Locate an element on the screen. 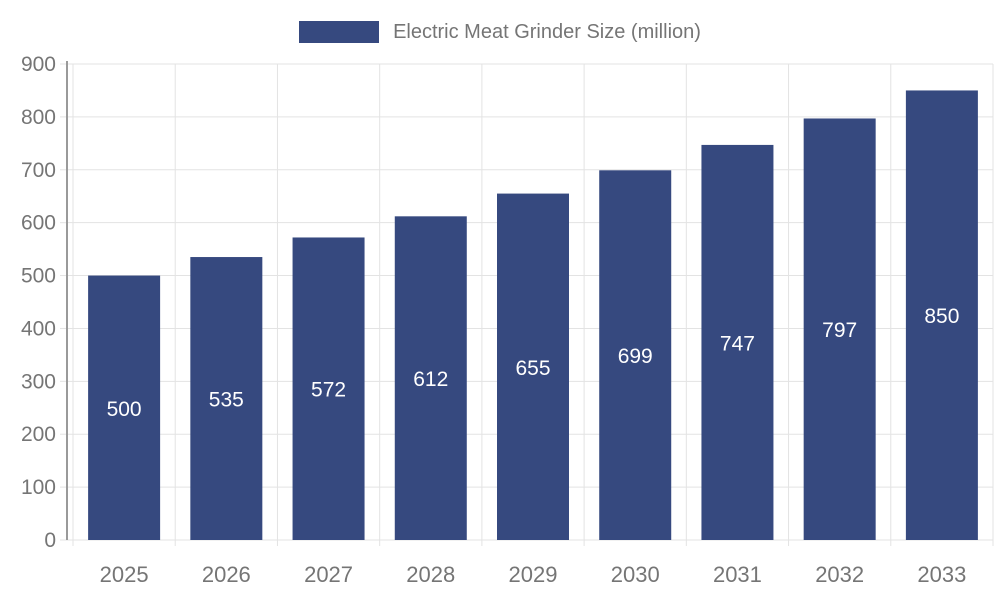  bar-2032 is located at coordinates (839, 329).